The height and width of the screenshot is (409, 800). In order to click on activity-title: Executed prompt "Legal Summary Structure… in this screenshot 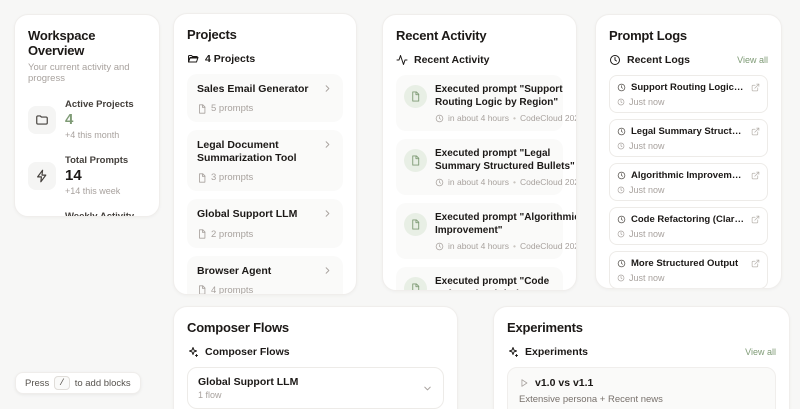, I will do `click(505, 160)`.